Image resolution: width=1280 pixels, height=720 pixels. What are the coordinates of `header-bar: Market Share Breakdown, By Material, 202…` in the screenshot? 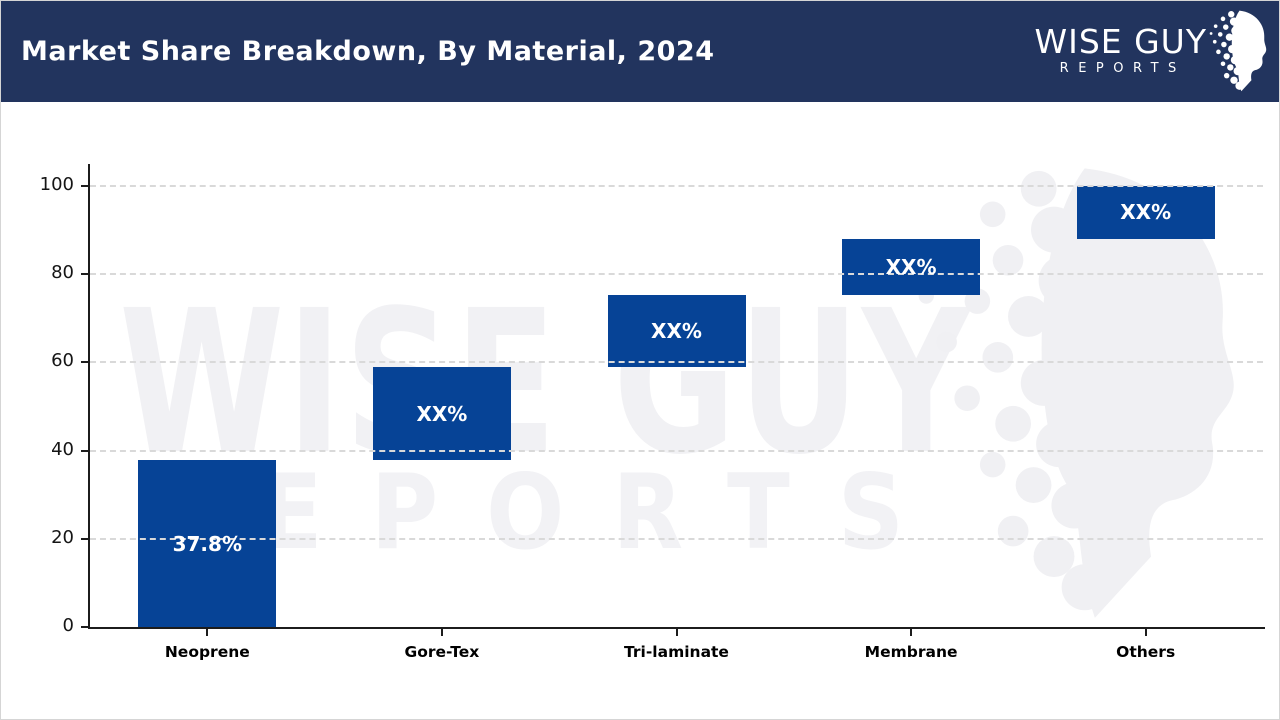 It's located at (640, 51).